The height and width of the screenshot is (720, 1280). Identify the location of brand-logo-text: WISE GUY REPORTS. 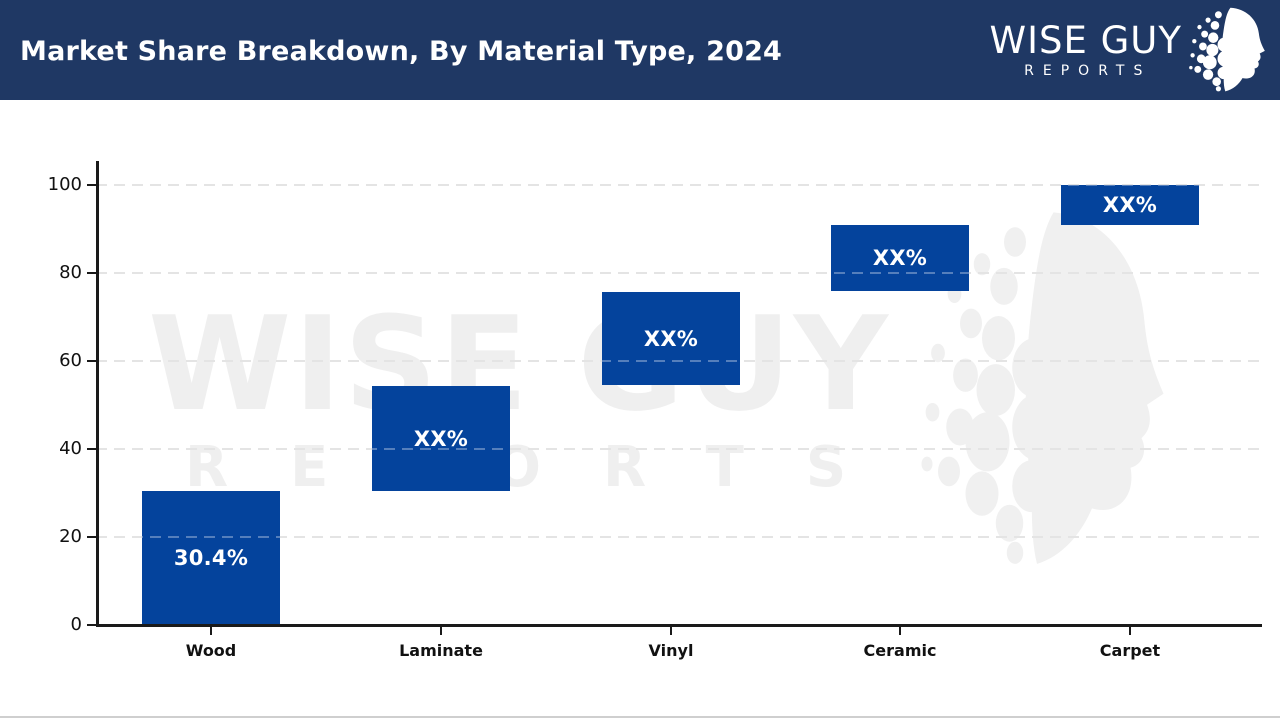
(1085, 49).